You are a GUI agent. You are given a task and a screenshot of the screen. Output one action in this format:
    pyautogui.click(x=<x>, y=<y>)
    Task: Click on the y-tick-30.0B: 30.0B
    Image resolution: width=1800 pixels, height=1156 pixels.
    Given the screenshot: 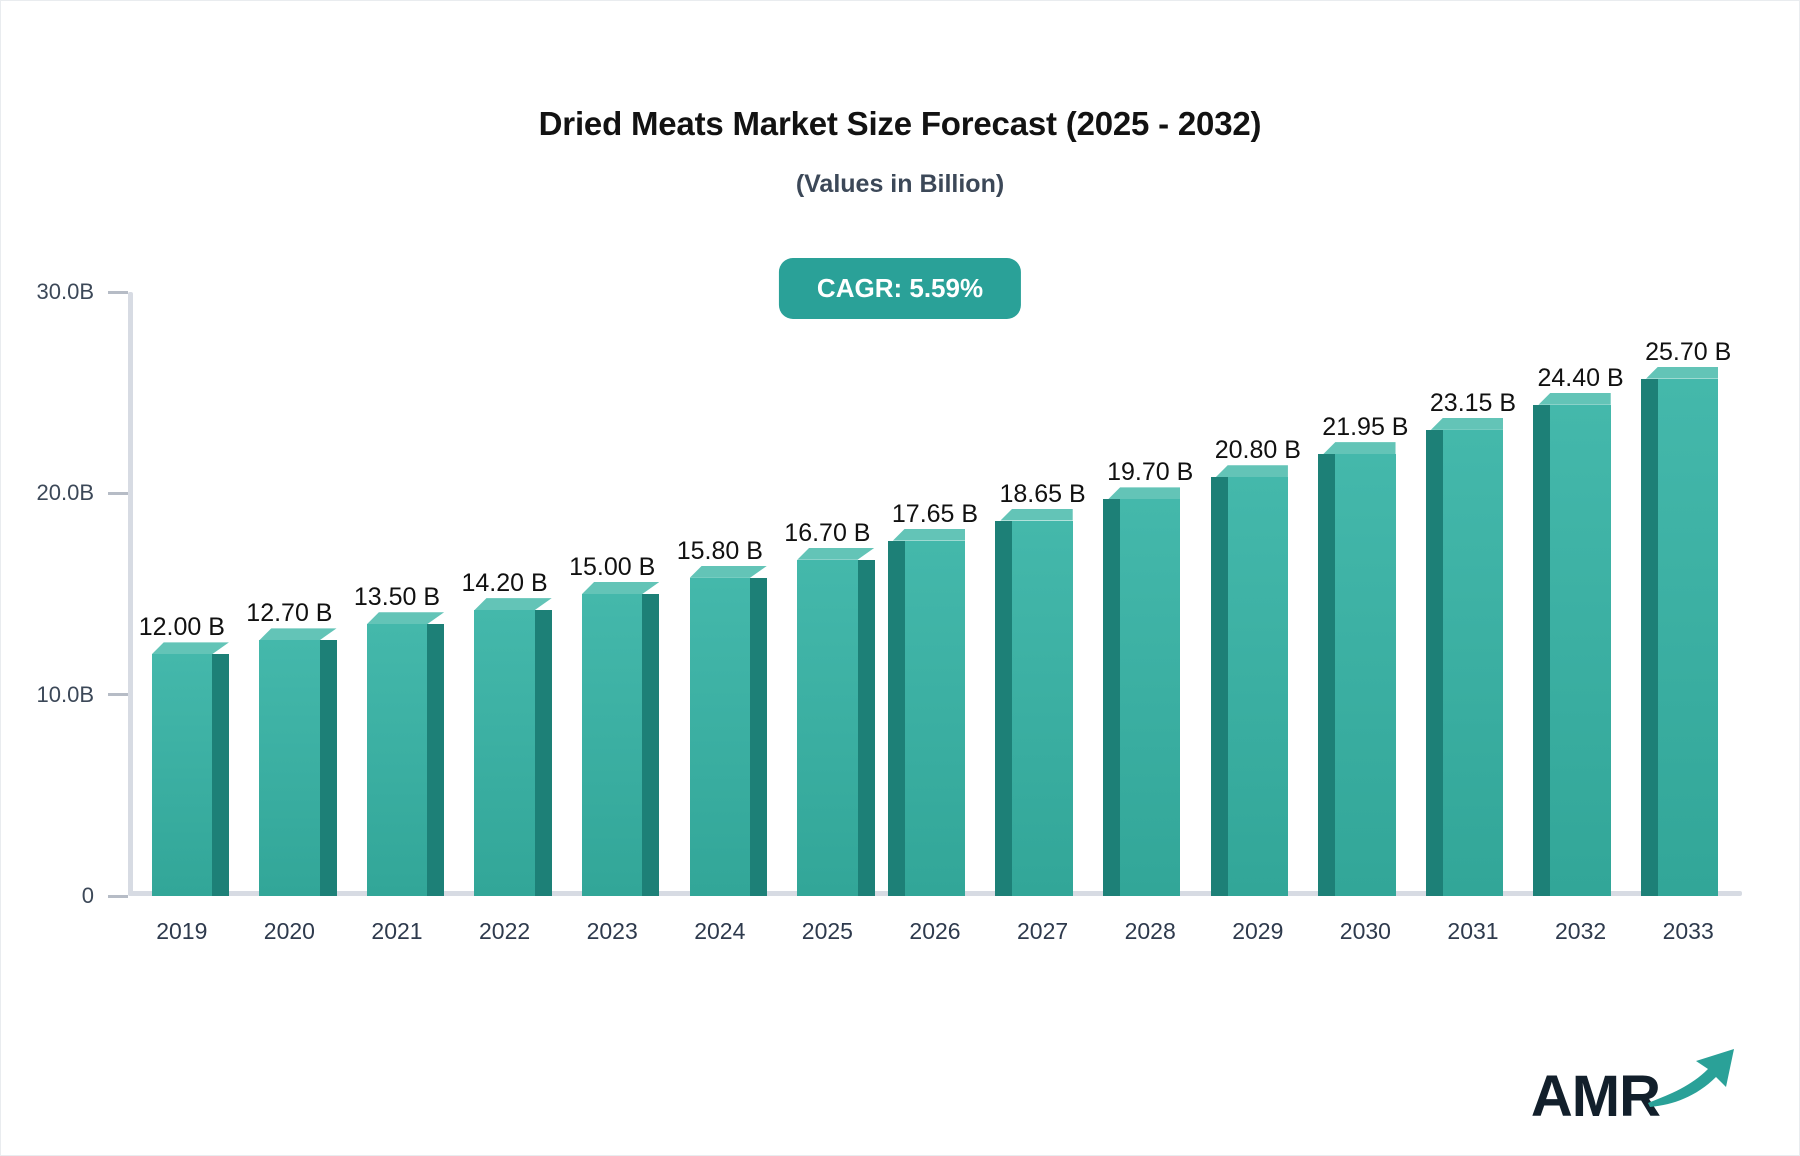 What is the action you would take?
    pyautogui.click(x=72, y=292)
    